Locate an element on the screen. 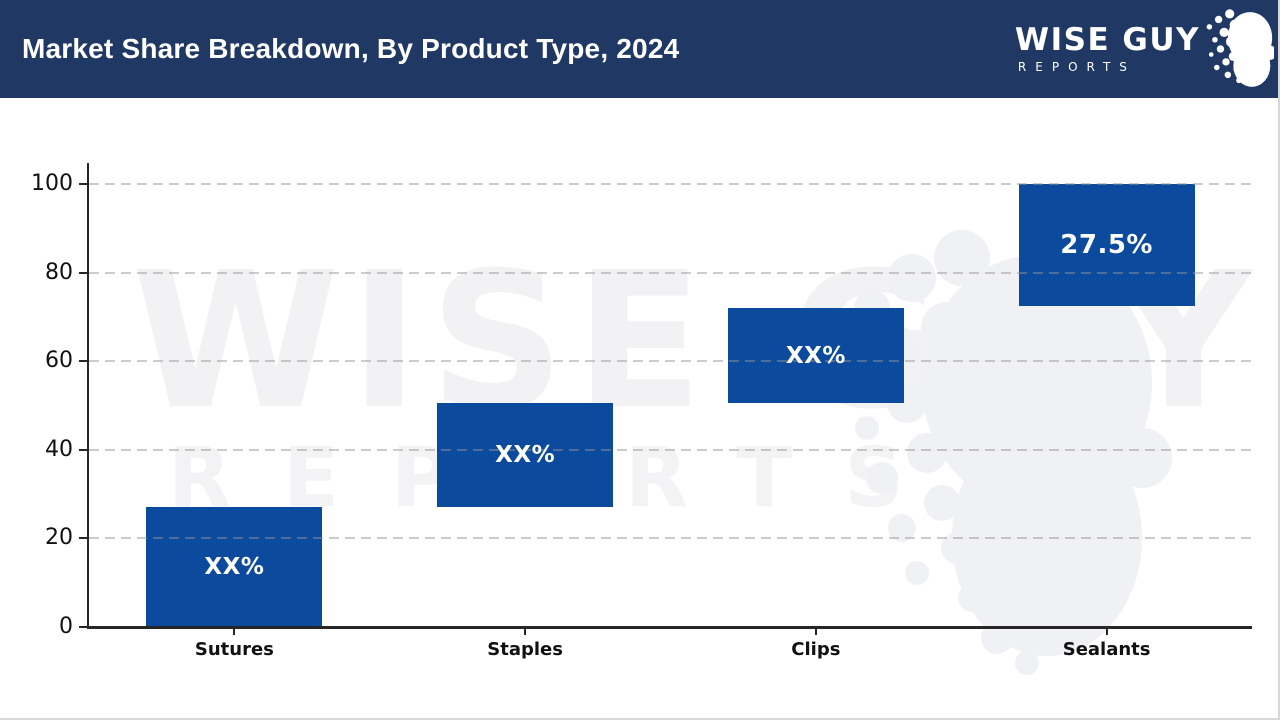 The width and height of the screenshot is (1280, 720). y-tick-label-20: 20 is located at coordinates (59, 538).